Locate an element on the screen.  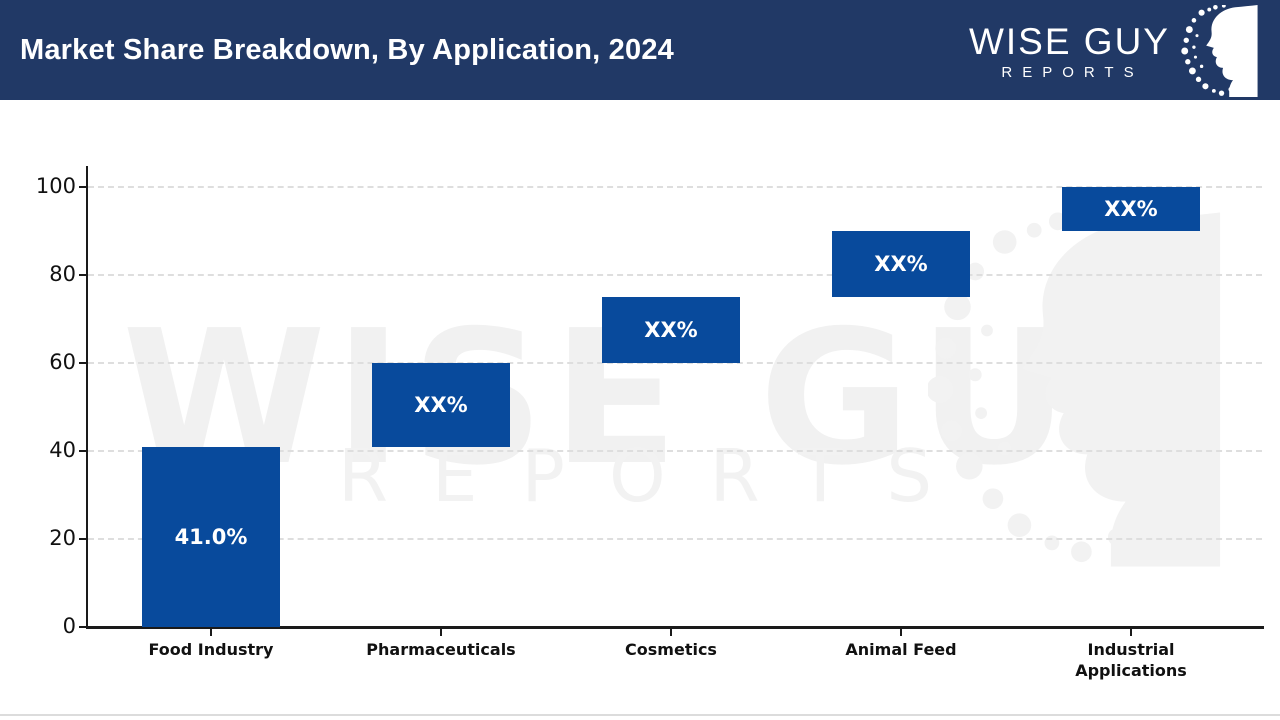
x-tickmark-food-industry is located at coordinates (211, 632).